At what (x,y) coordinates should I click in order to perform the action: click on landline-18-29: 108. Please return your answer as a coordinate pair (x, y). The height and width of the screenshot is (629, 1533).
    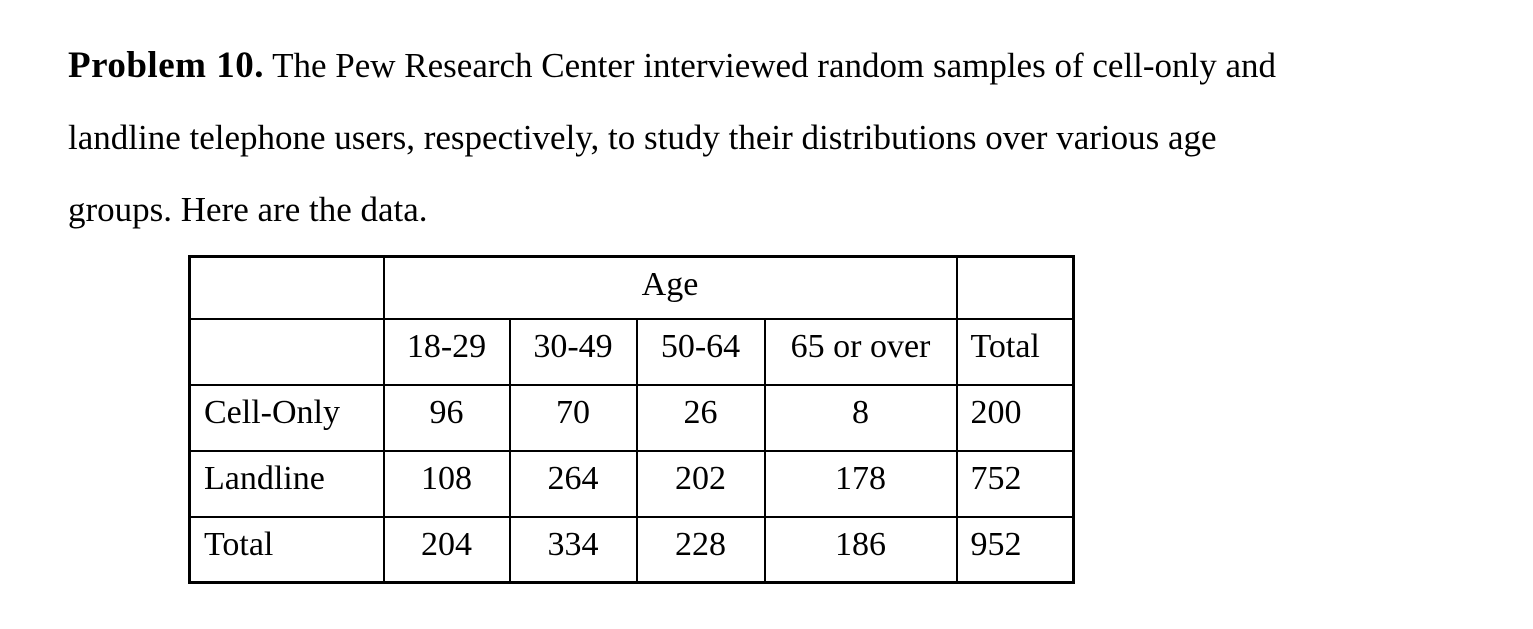
    Looking at the image, I should click on (446, 483).